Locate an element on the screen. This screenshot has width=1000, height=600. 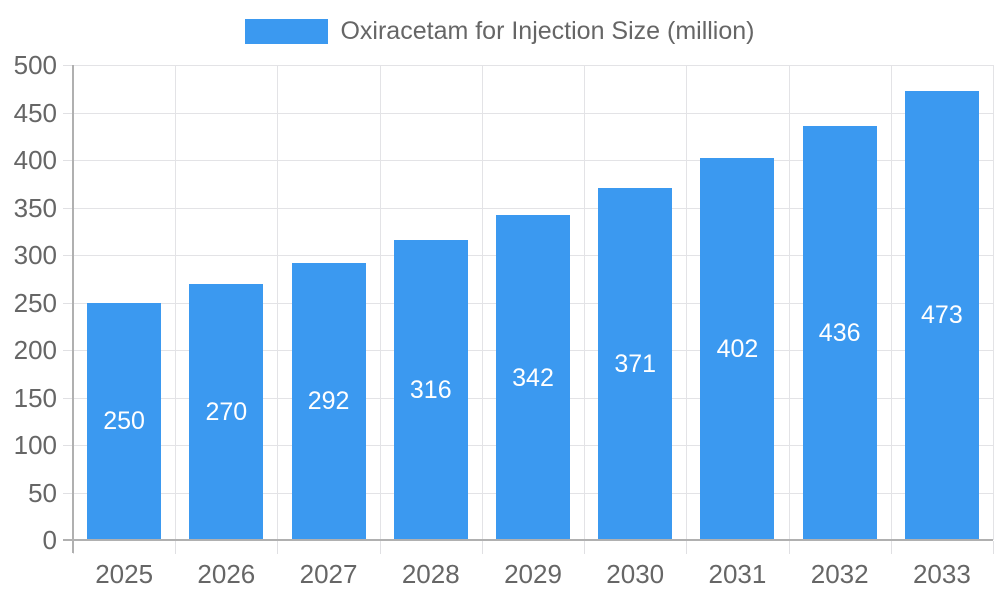
legend-item: Oxiracetam for Injection Size (million) is located at coordinates (500, 31).